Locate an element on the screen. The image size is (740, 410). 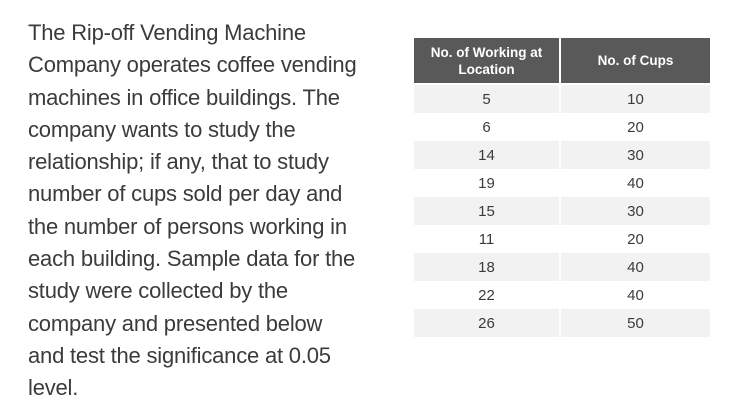
cell-working: 6 is located at coordinates (487, 127).